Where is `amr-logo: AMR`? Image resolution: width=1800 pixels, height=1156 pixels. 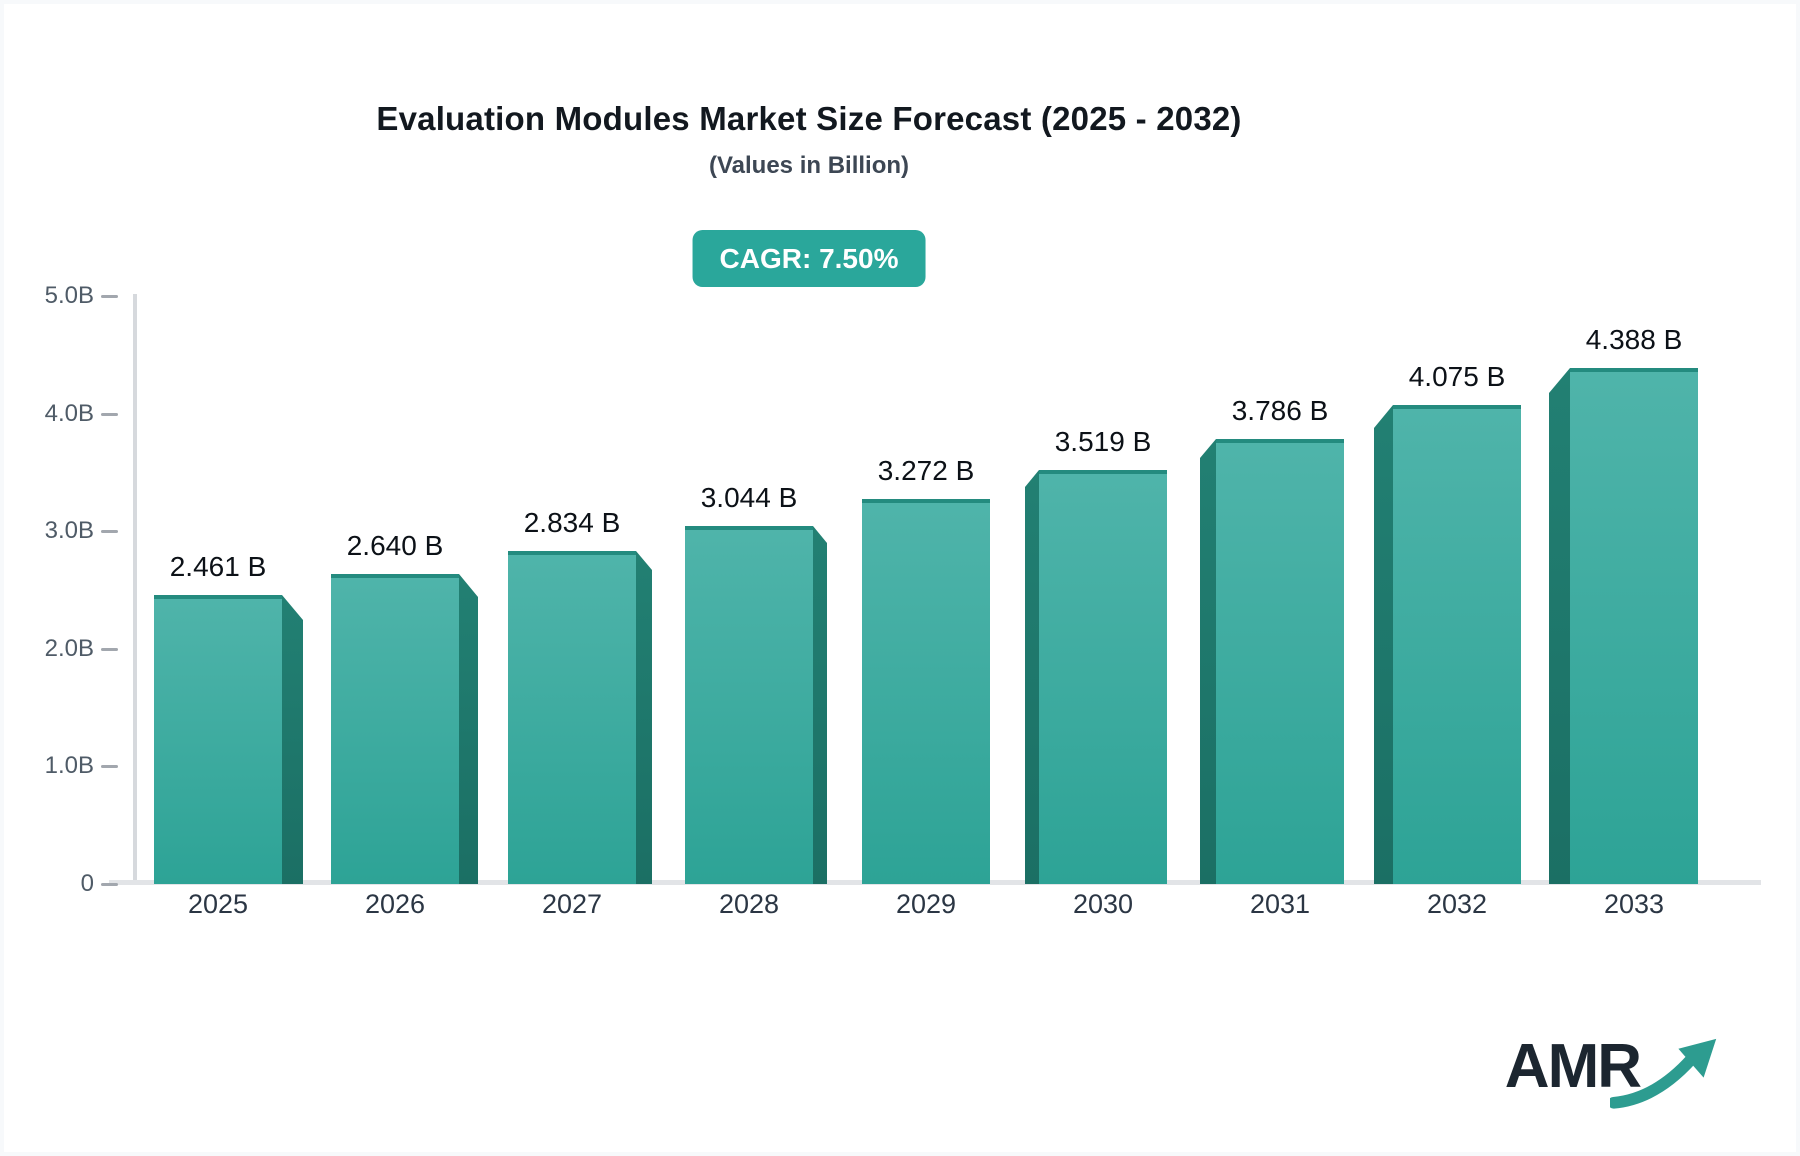 amr-logo: AMR is located at coordinates (1611, 1073).